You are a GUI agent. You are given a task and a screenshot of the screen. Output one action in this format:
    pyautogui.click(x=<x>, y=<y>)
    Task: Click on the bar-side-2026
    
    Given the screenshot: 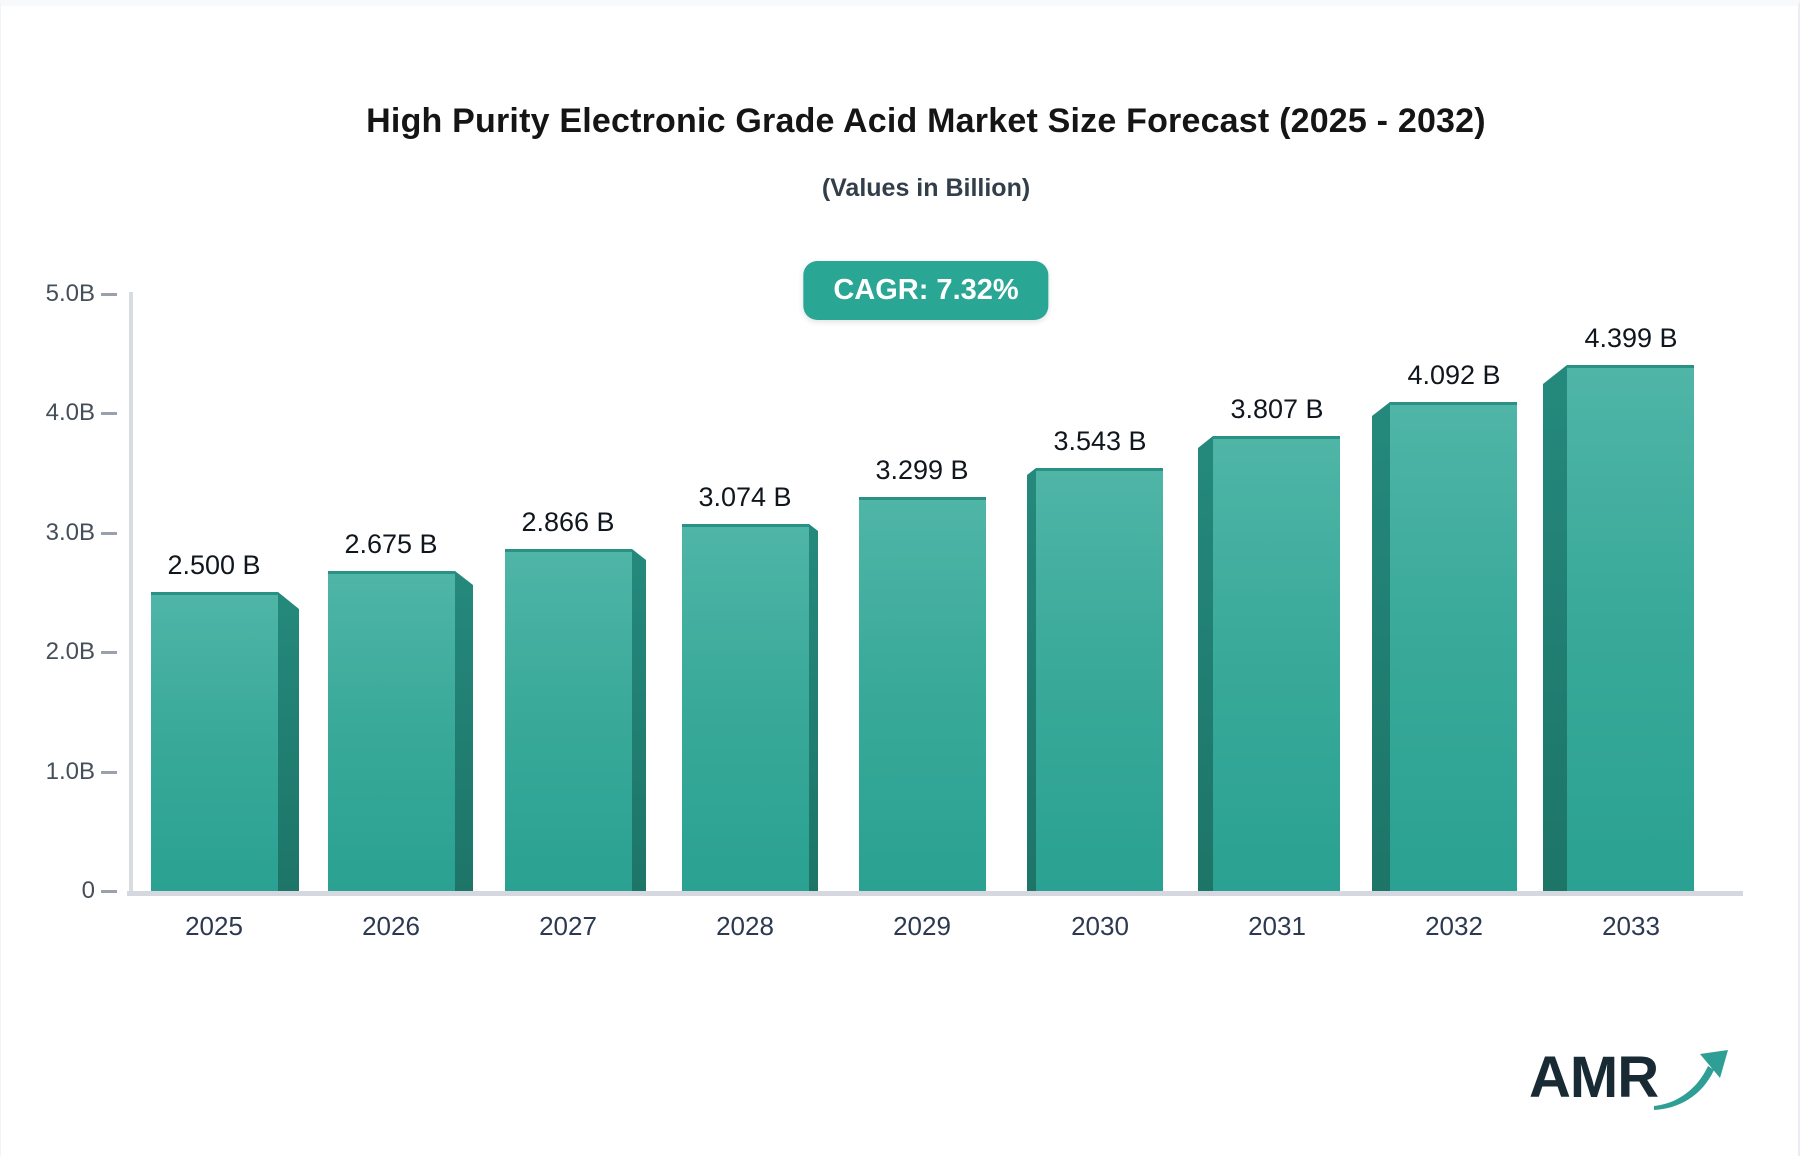 What is the action you would take?
    pyautogui.click(x=464, y=731)
    